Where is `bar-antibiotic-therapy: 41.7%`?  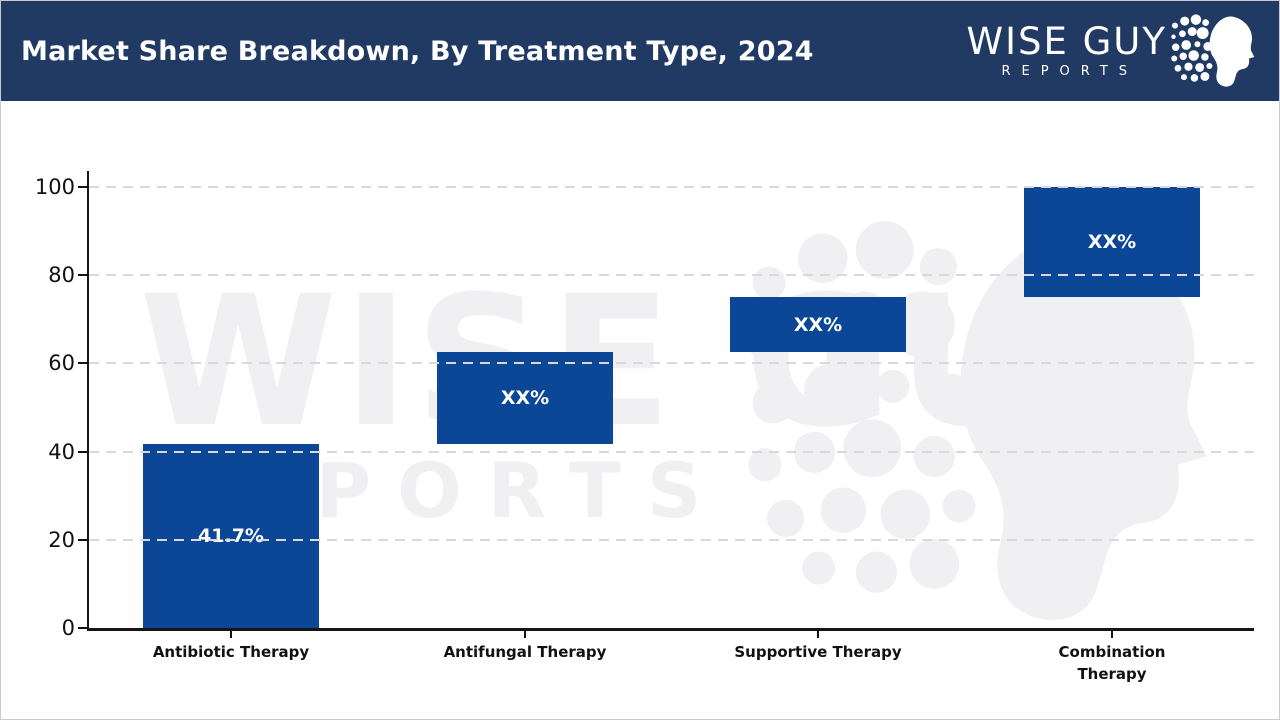 bar-antibiotic-therapy: 41.7% is located at coordinates (231, 536).